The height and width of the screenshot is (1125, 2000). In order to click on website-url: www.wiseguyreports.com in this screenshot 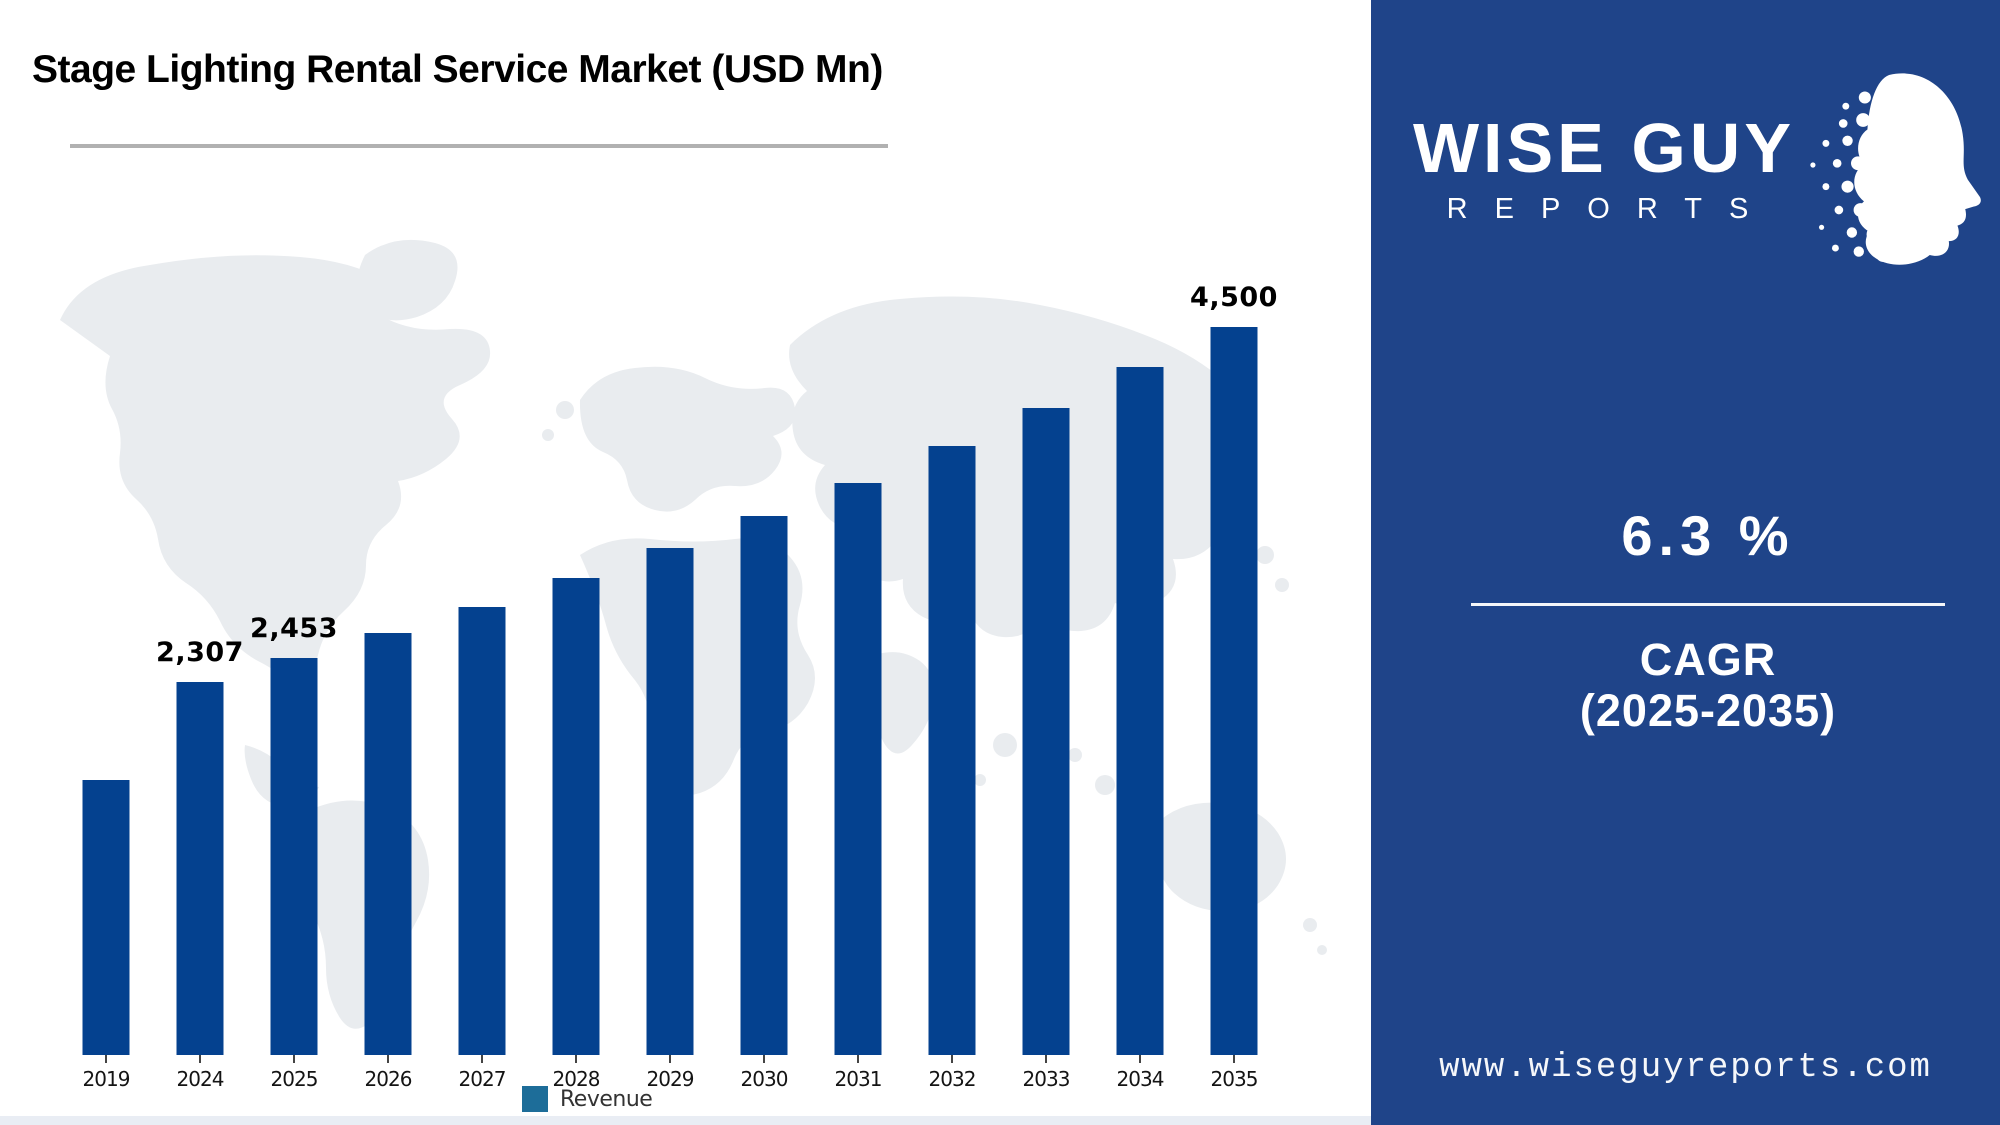, I will do `click(1685, 1068)`.